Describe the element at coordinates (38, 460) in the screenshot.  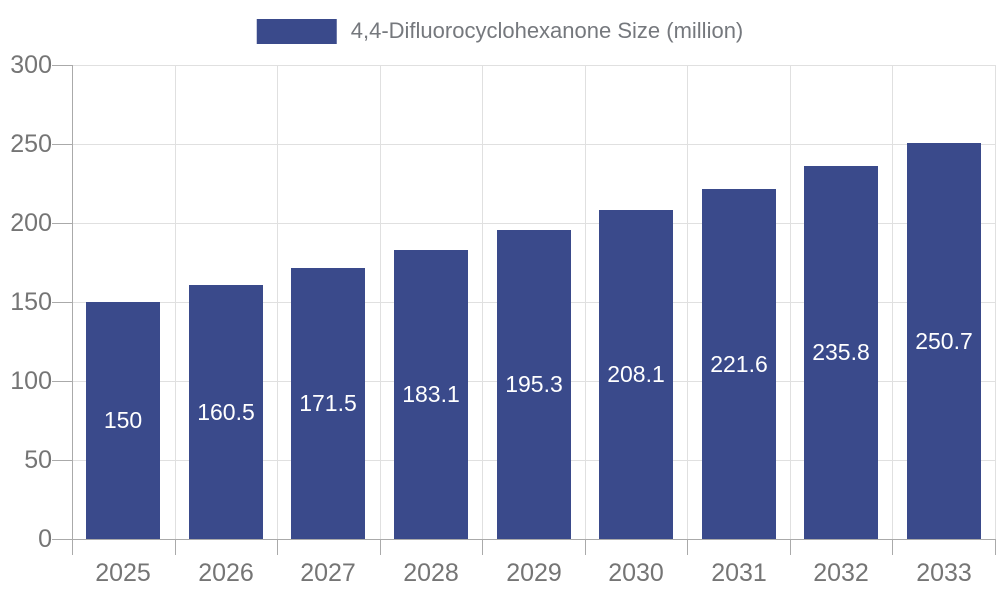
I see `y-axis-tick-label: 50` at that location.